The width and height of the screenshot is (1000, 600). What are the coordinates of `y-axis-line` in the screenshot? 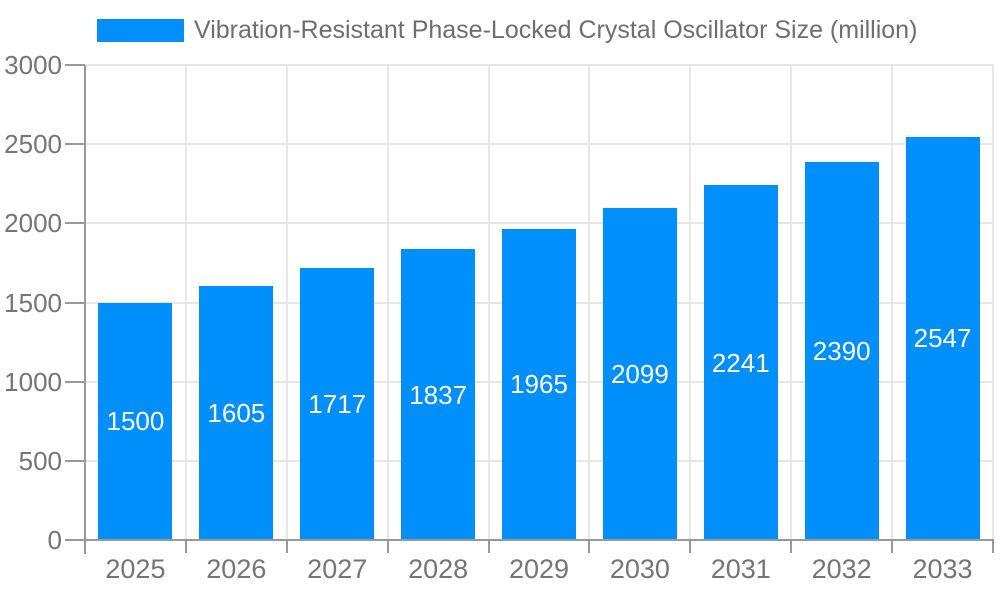 It's located at (85, 309).